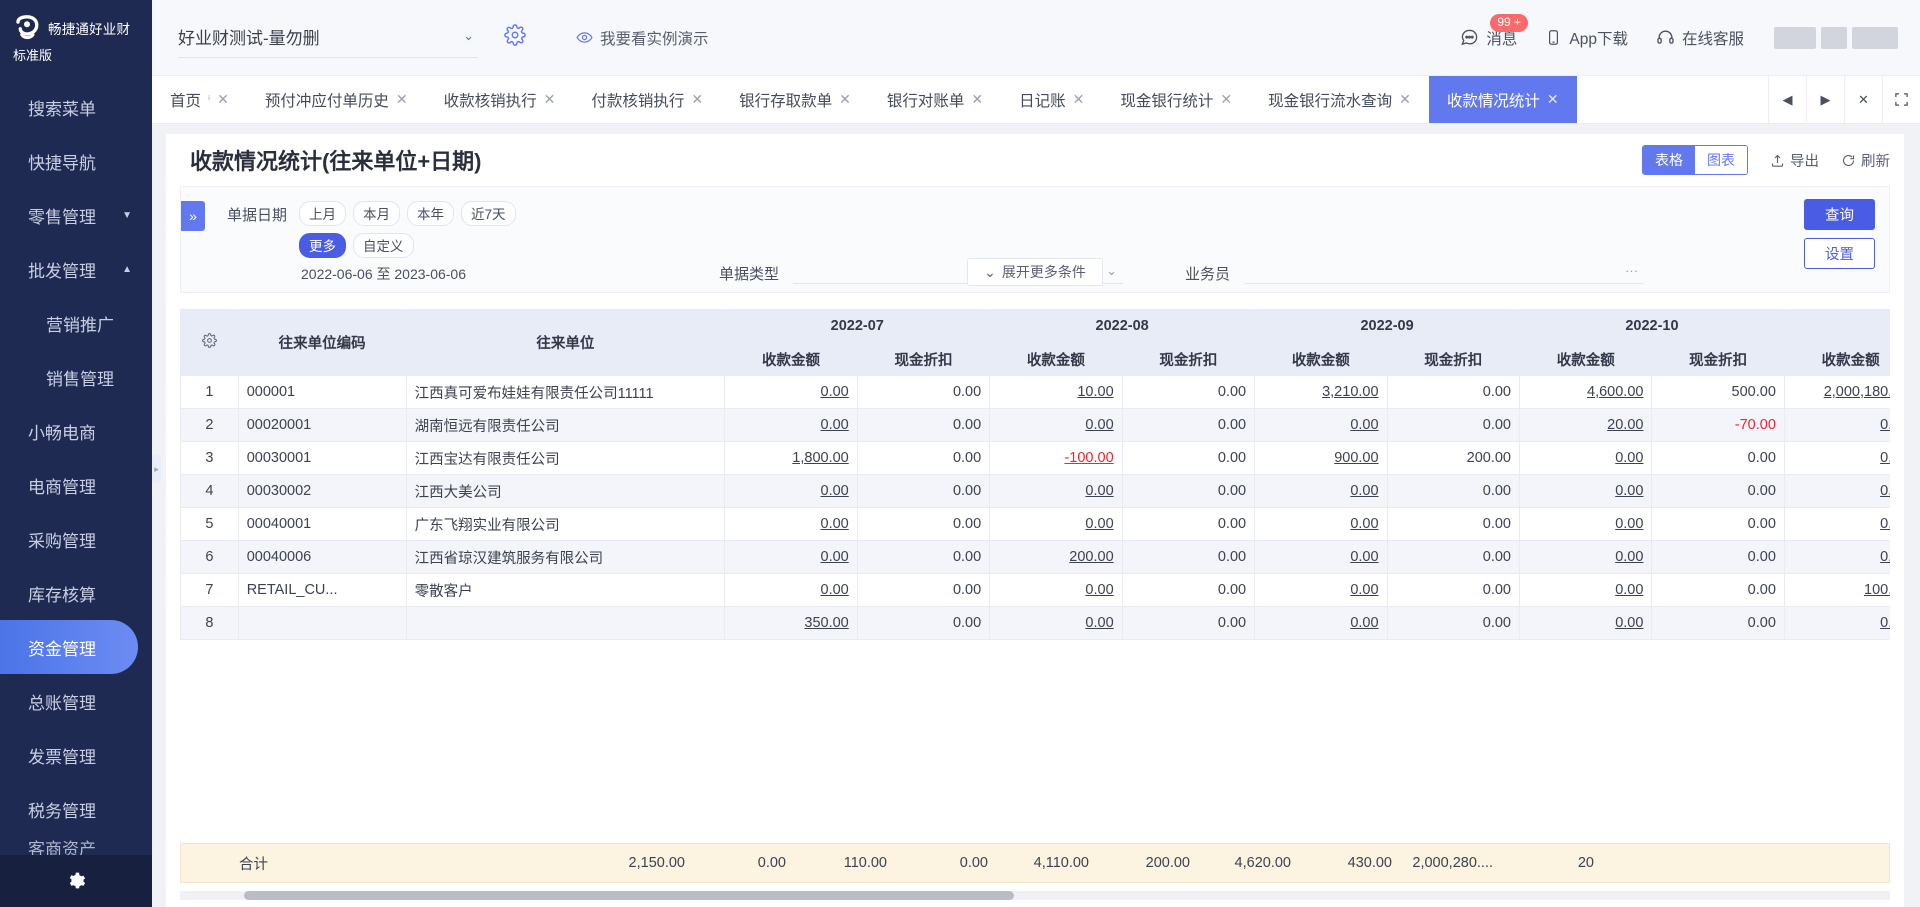  I want to click on sidebar-item-inventory: 库存核算, so click(76, 593).